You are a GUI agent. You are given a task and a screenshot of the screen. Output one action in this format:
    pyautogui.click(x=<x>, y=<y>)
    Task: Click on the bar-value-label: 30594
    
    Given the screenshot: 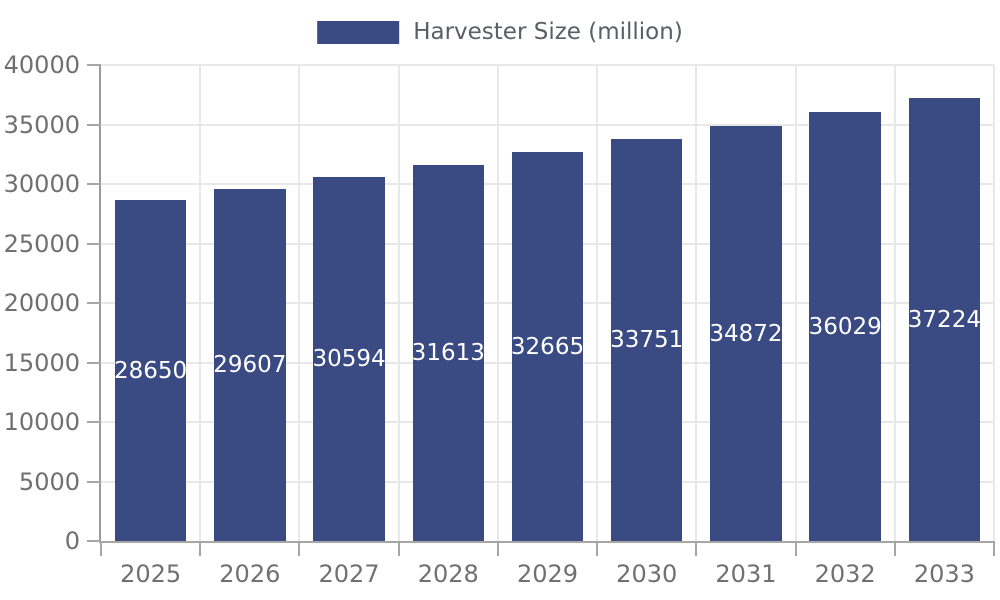 What is the action you would take?
    pyautogui.click(x=349, y=358)
    